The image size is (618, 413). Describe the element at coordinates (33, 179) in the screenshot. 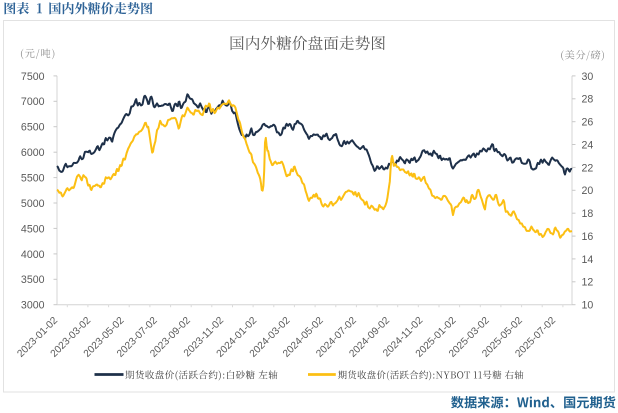

I see `svg-text: 5500` at that location.